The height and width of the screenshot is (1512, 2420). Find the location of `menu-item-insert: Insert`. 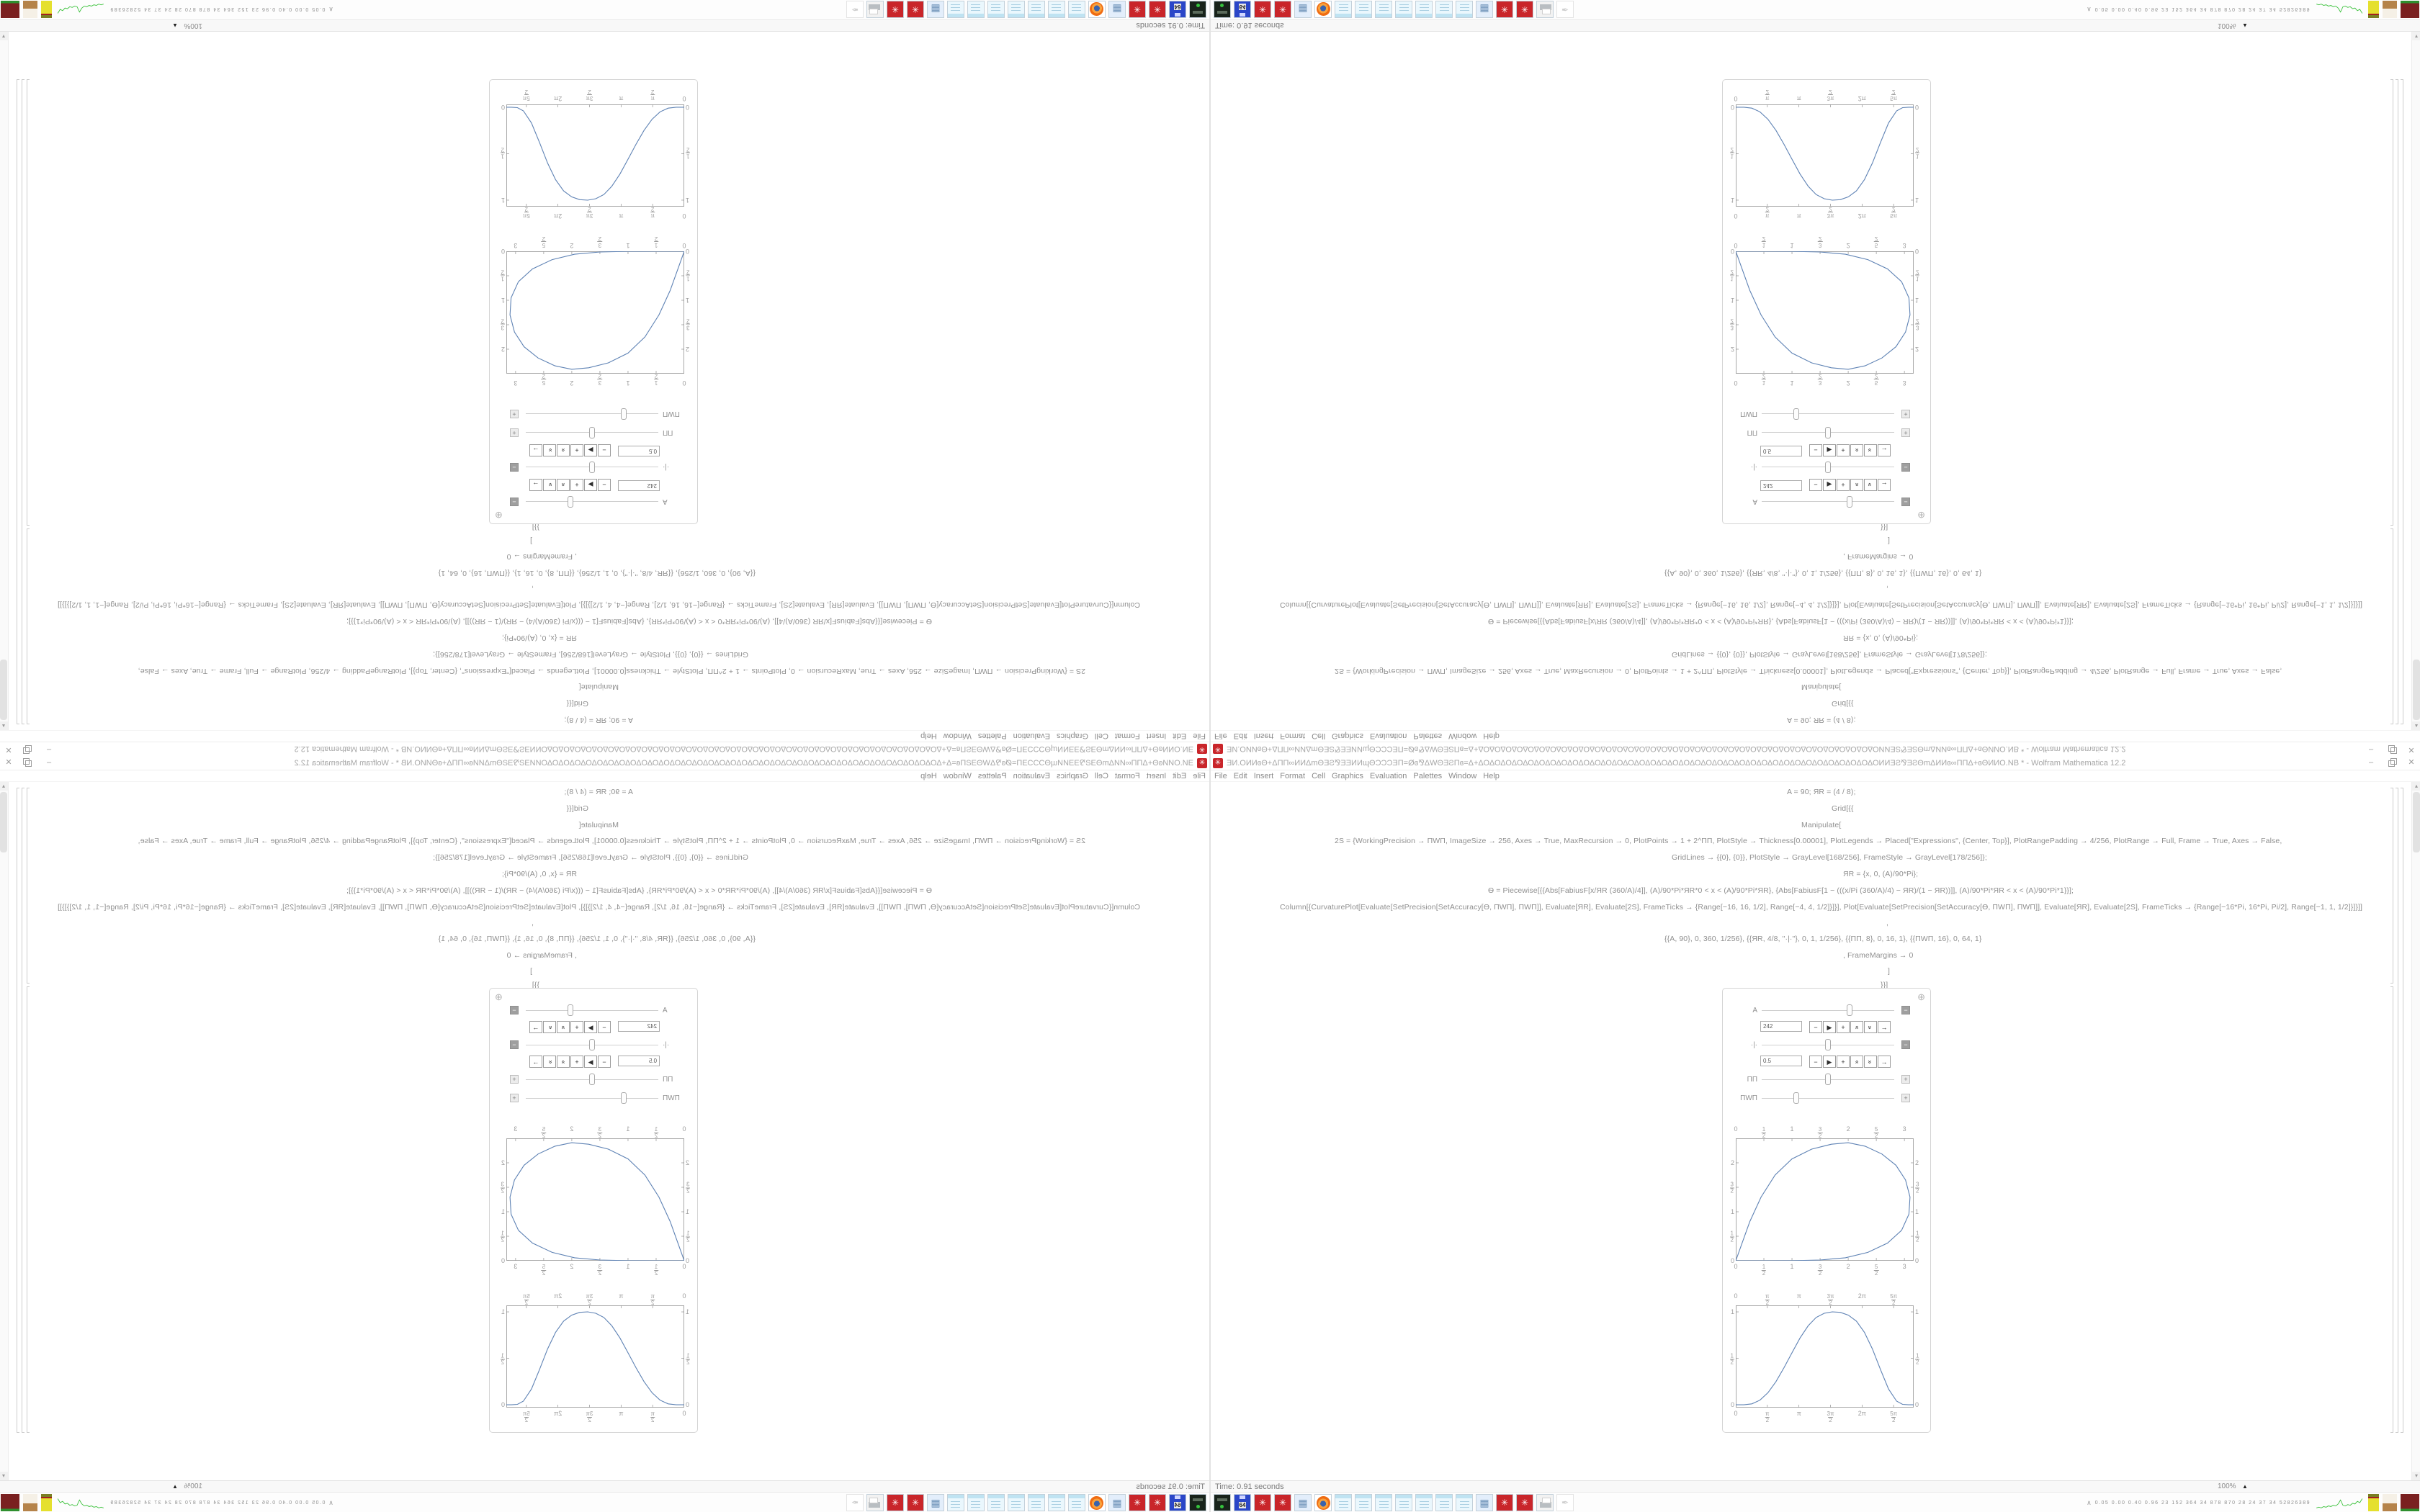

menu-item-insert: Insert is located at coordinates (1156, 775).